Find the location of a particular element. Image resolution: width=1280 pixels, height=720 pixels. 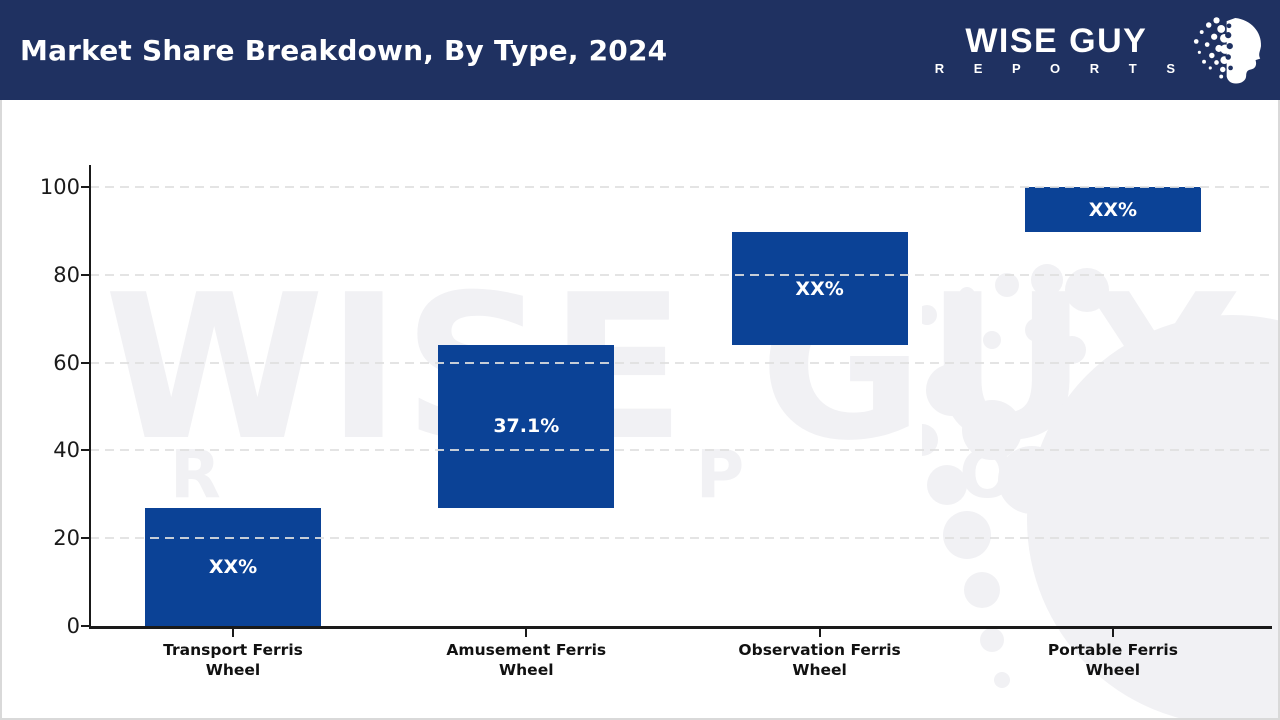

bar-value-label-portable-ferris-wheel: XX% is located at coordinates (1113, 209).